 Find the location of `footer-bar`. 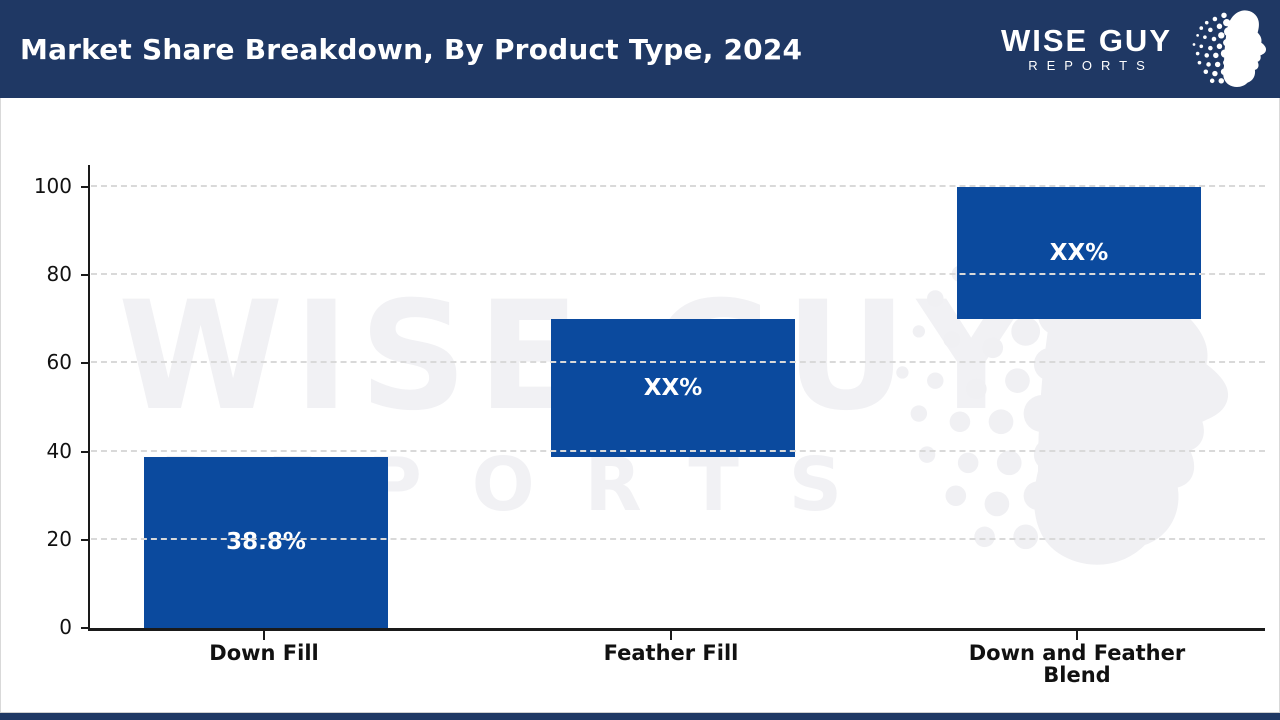

footer-bar is located at coordinates (640, 716).